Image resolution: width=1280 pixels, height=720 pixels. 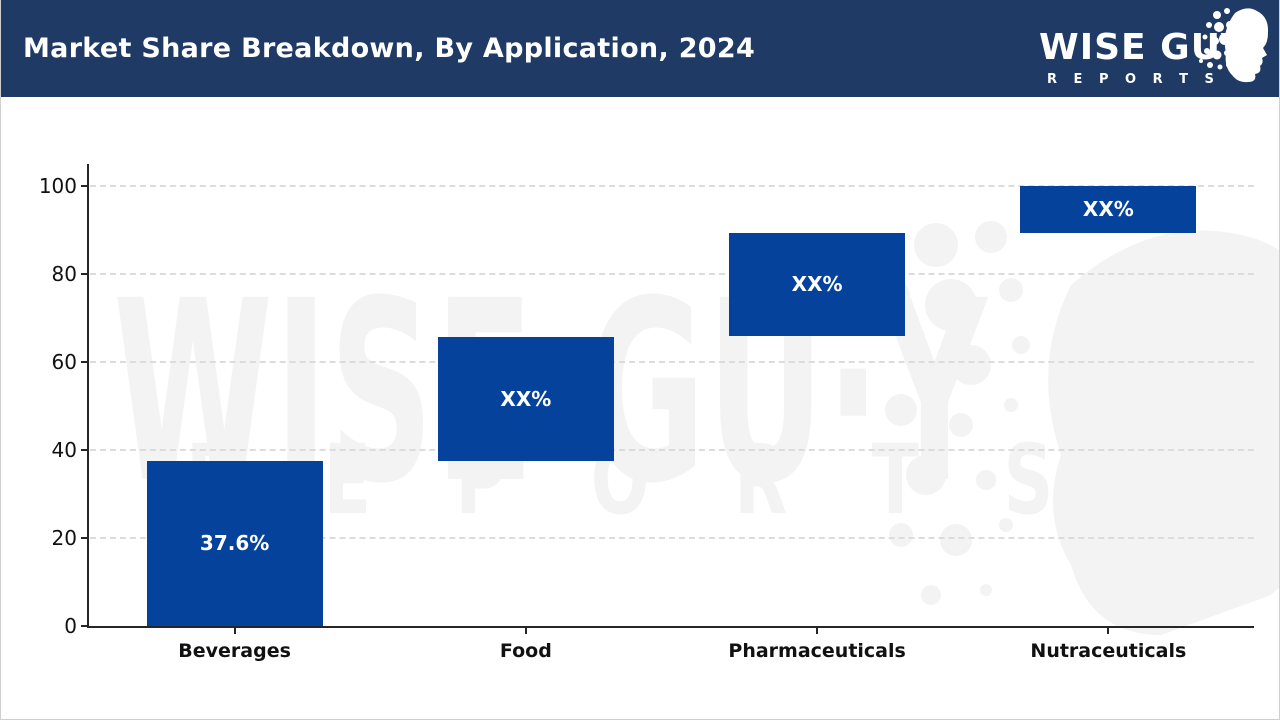 I want to click on bar-value-label-food: XX%, so click(x=526, y=398).